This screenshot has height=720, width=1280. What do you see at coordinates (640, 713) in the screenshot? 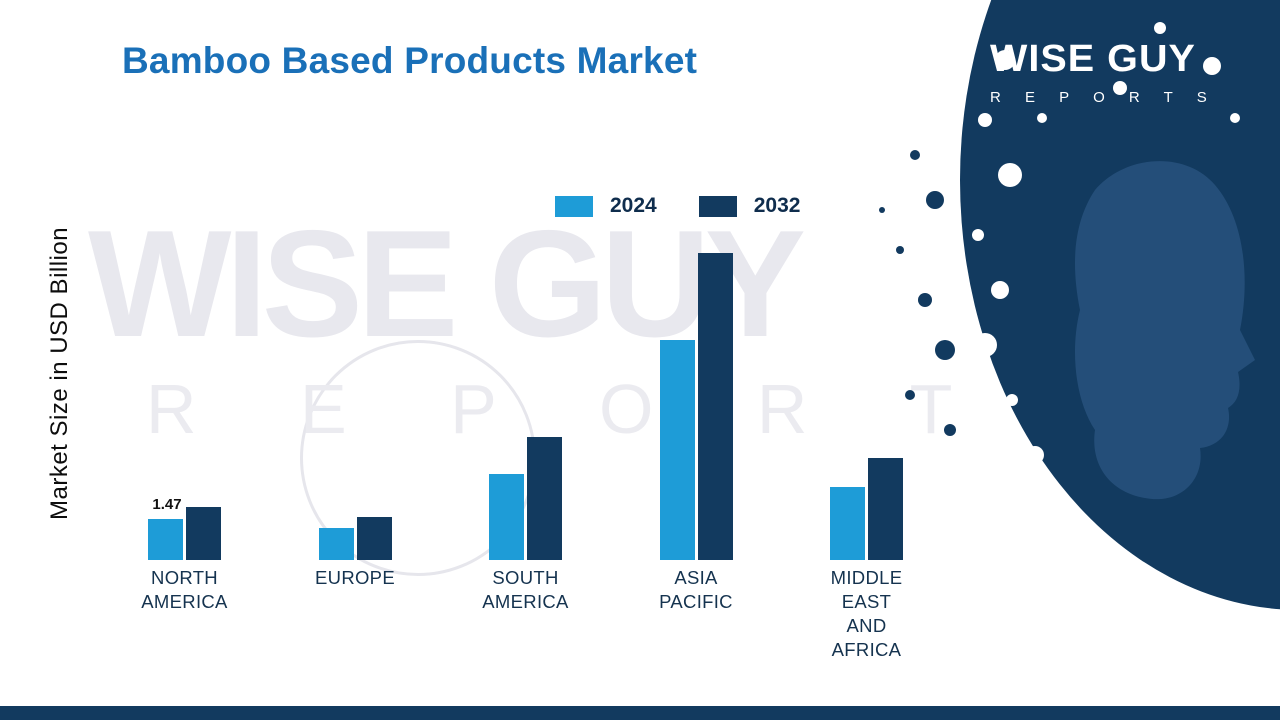
I see `footer-strip` at bounding box center [640, 713].